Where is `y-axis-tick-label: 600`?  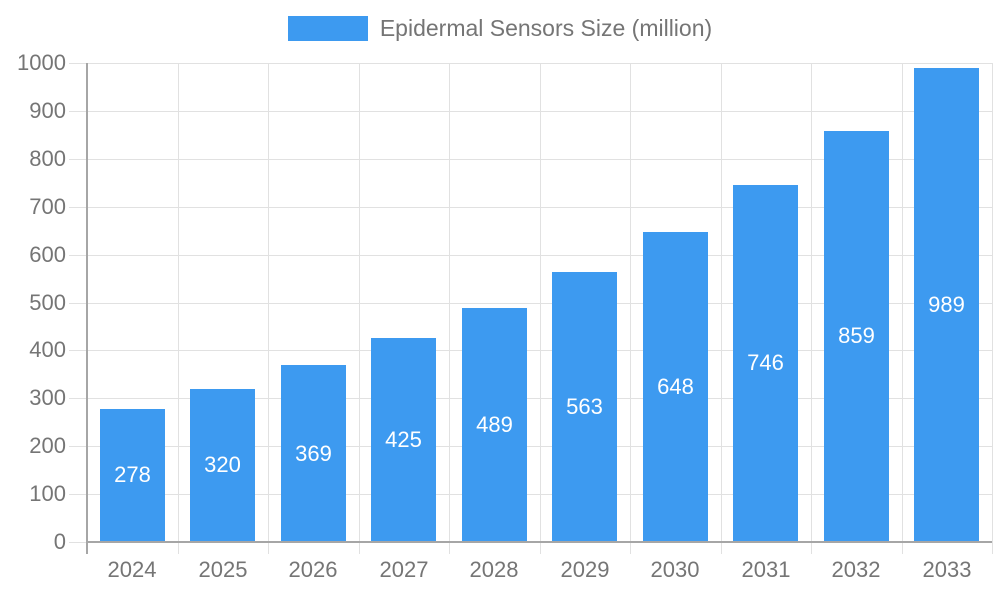 y-axis-tick-label: 600 is located at coordinates (47, 254).